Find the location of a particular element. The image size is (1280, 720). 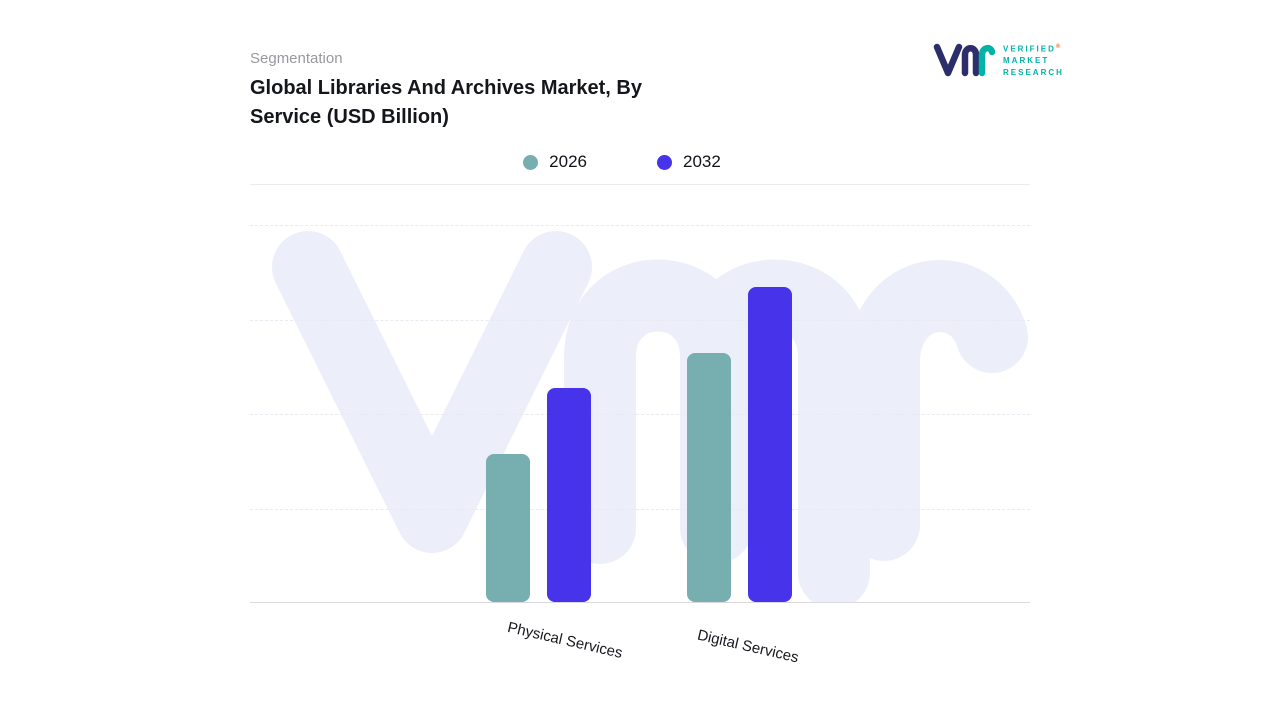

brand-wordmark: VERIFIED® MARKET RESEARCH is located at coordinates (1033, 60).